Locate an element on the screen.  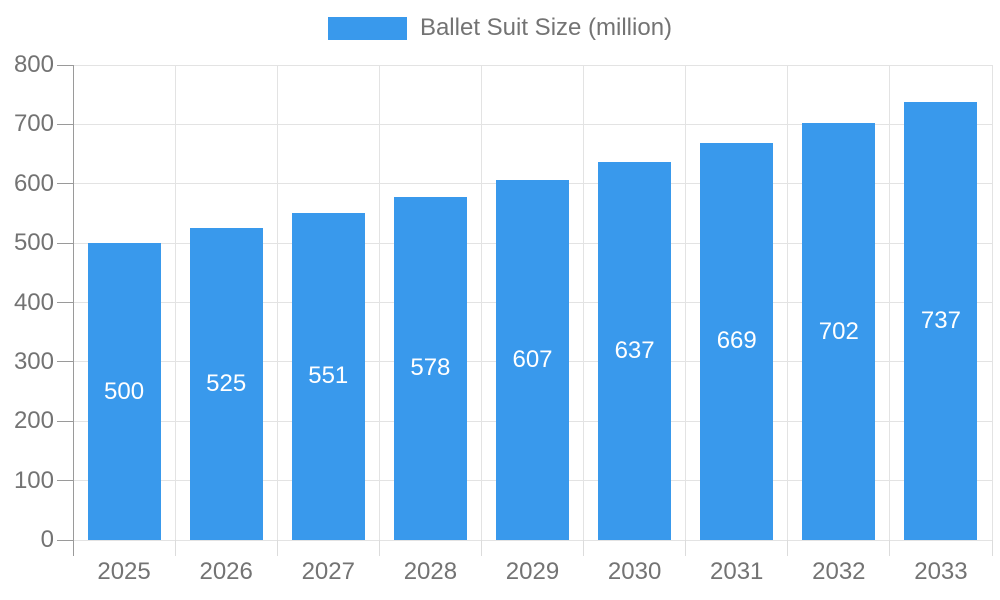
x-axis-label: 2029 is located at coordinates (532, 571).